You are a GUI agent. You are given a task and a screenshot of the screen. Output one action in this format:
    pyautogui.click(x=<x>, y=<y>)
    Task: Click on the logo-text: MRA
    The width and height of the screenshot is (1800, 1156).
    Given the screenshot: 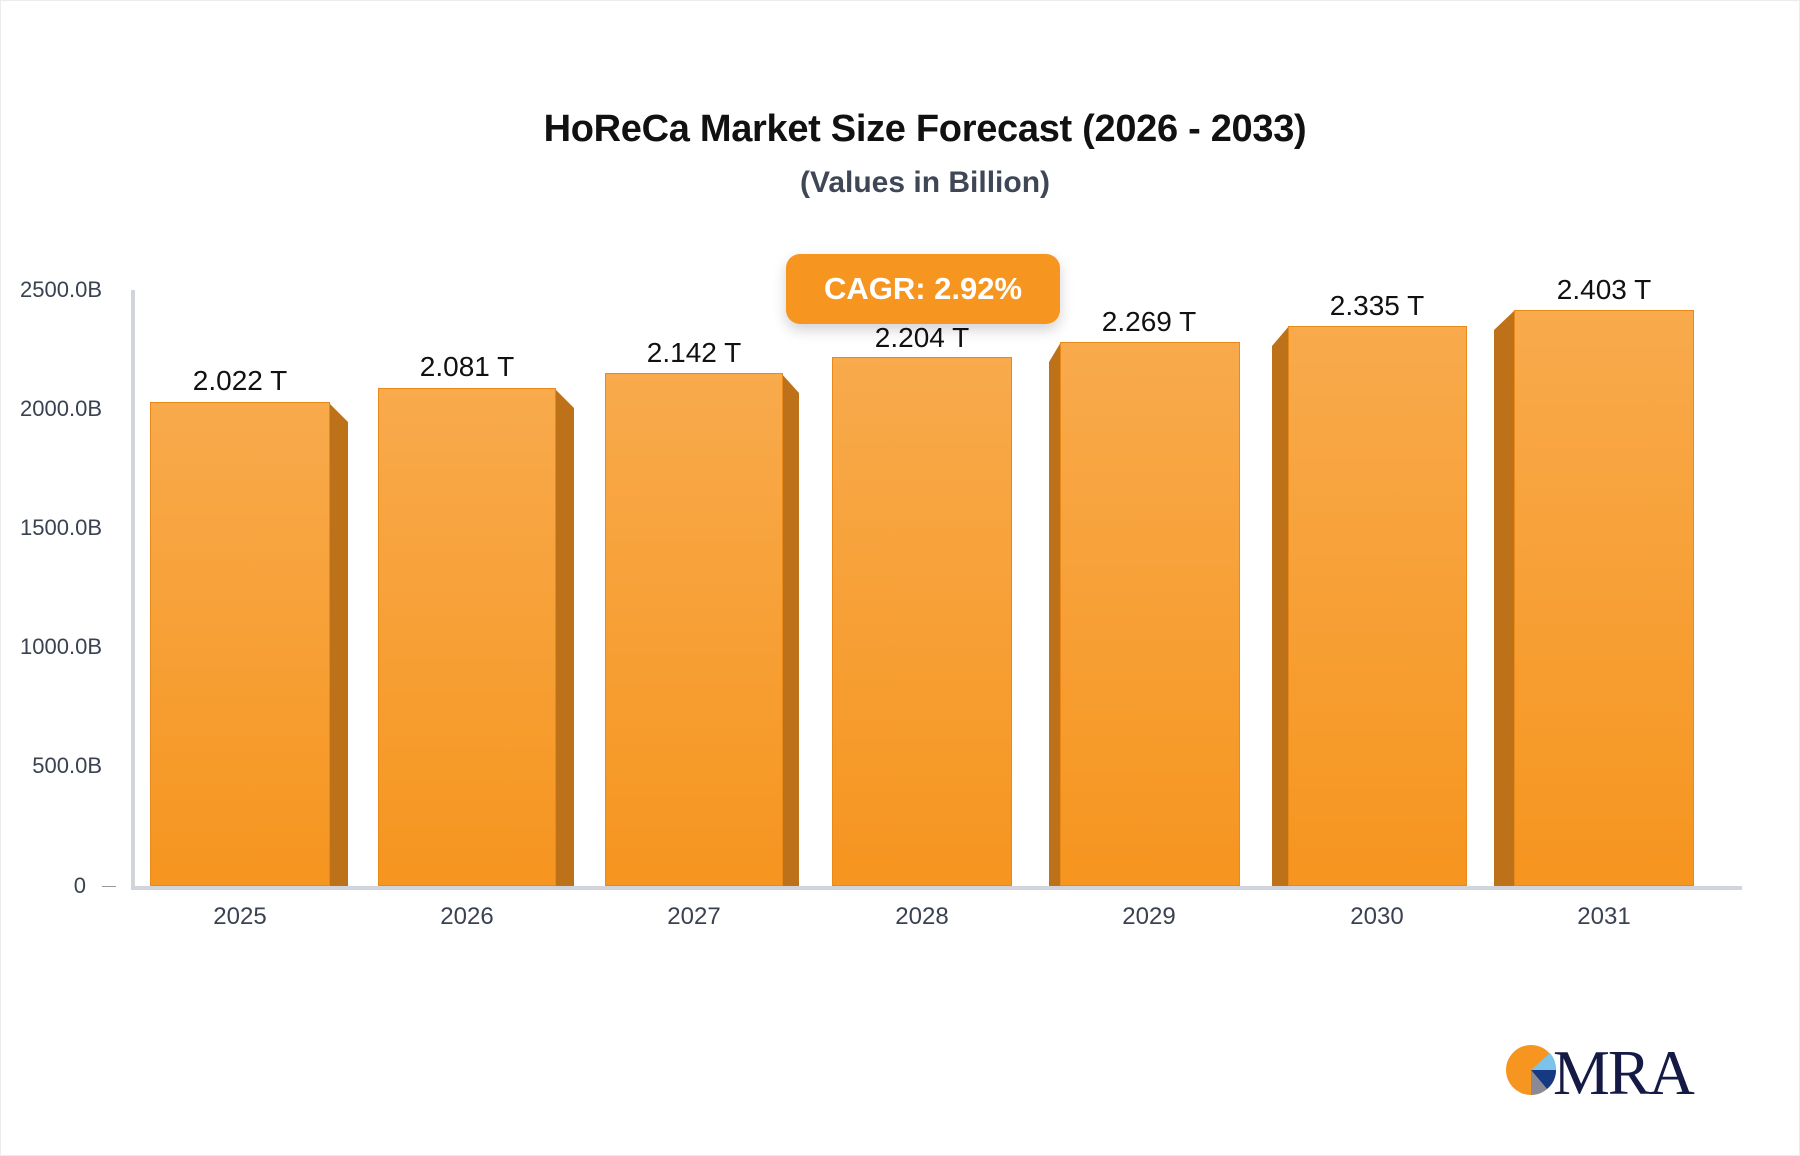 What is the action you would take?
    pyautogui.click(x=1624, y=1072)
    